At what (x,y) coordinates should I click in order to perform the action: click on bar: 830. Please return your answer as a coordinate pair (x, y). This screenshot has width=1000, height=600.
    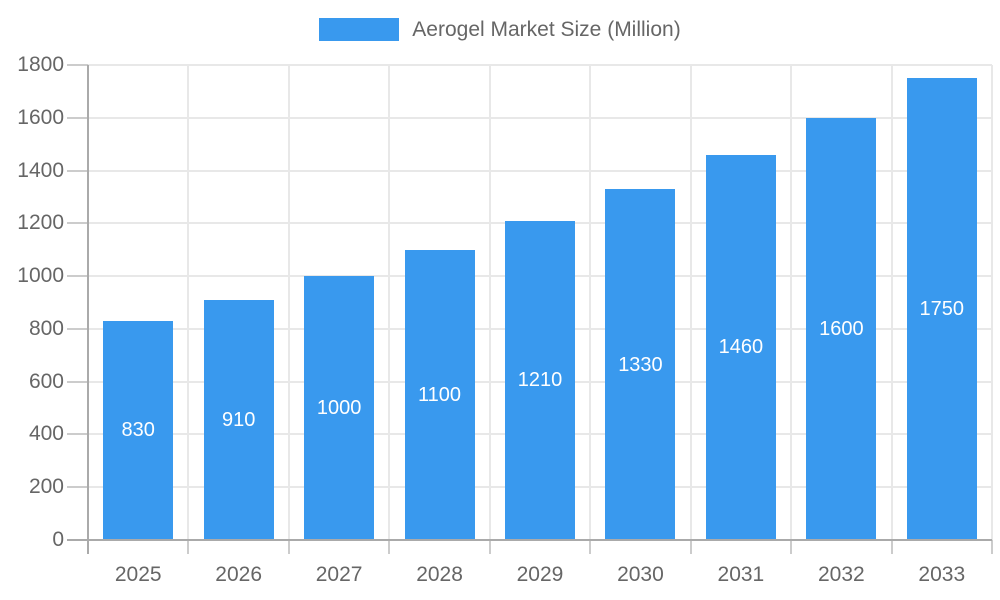
    Looking at the image, I should click on (138, 430).